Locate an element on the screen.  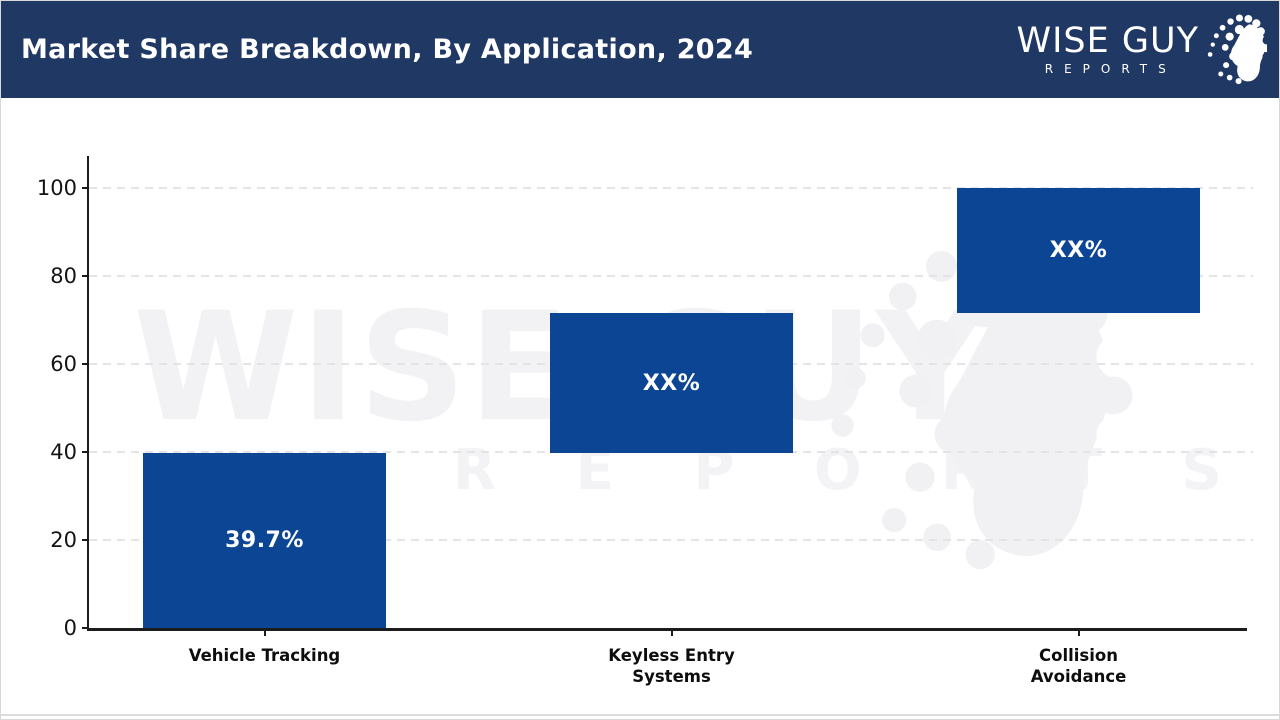
bar-value-label: 39.7% is located at coordinates (264, 541).